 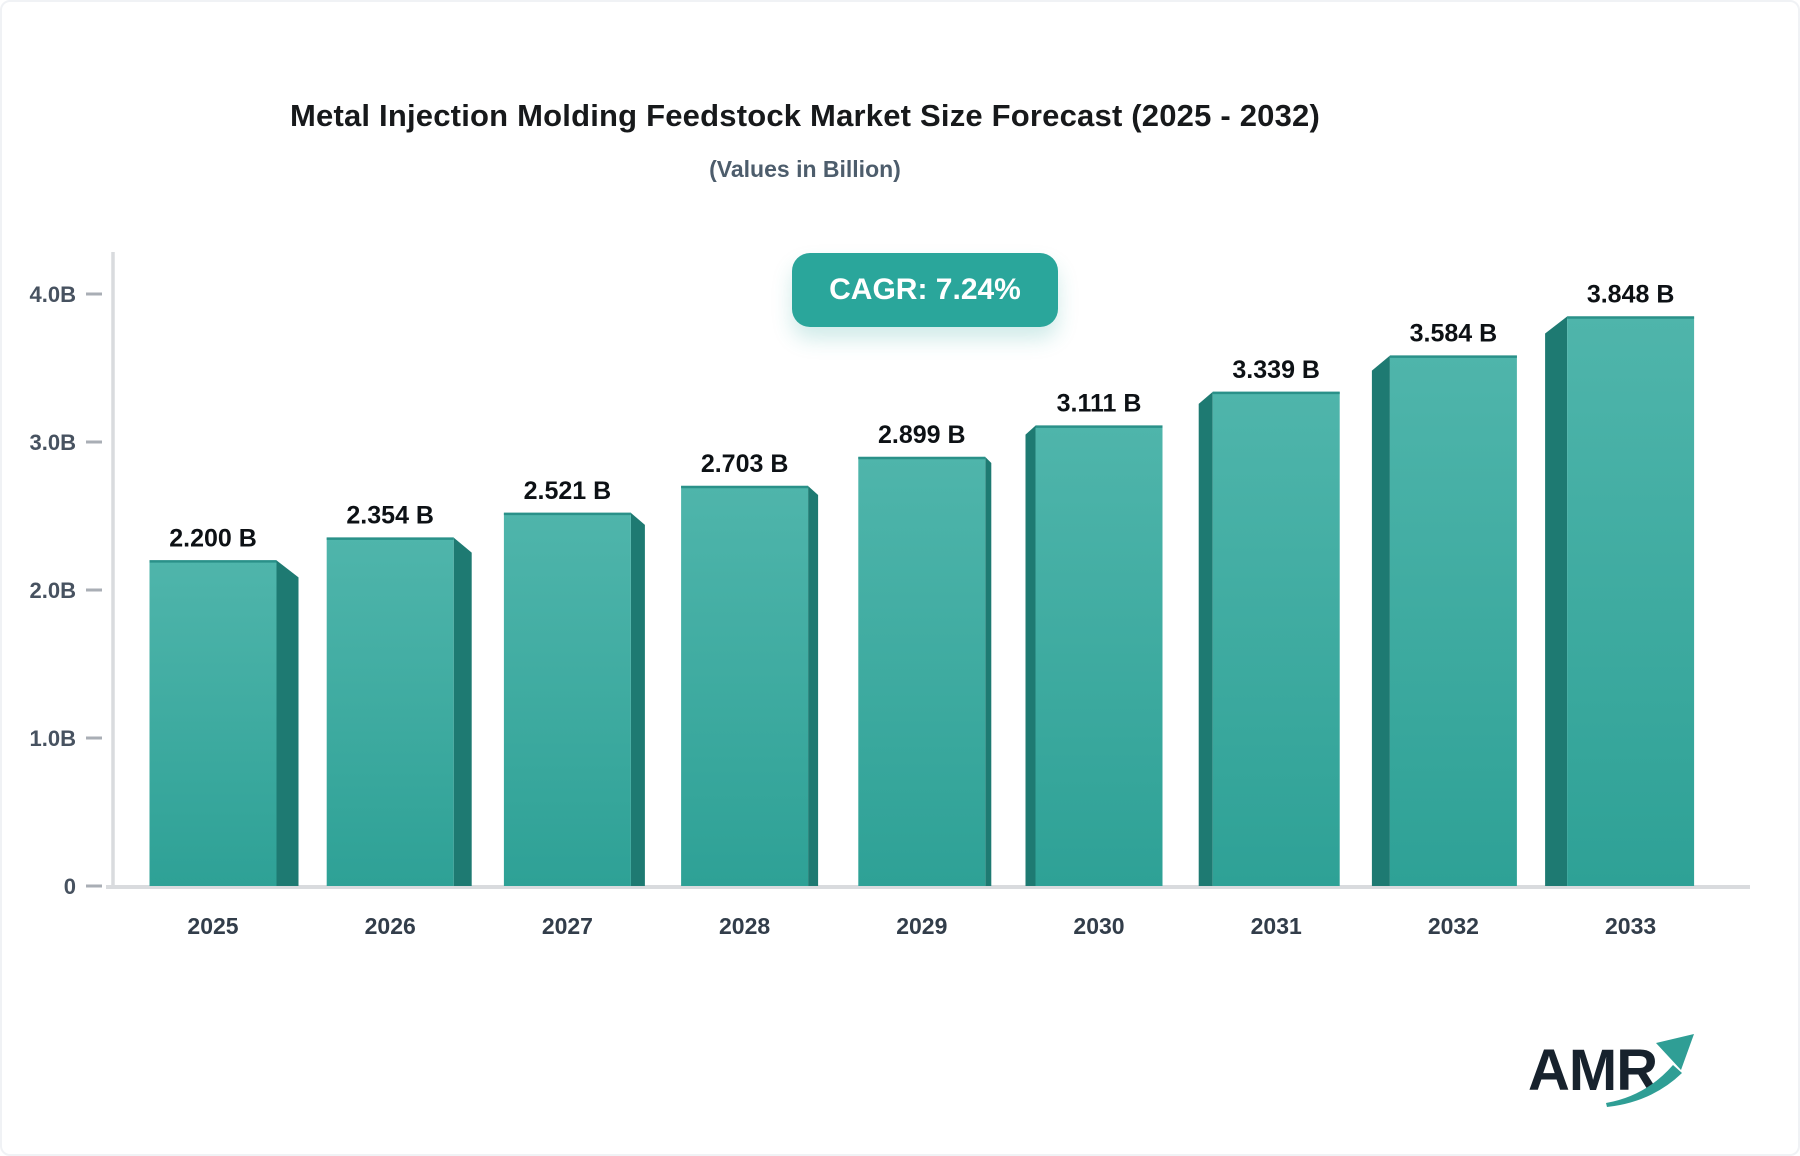 I want to click on bar-value-label: 2.521 B, so click(x=568, y=491).